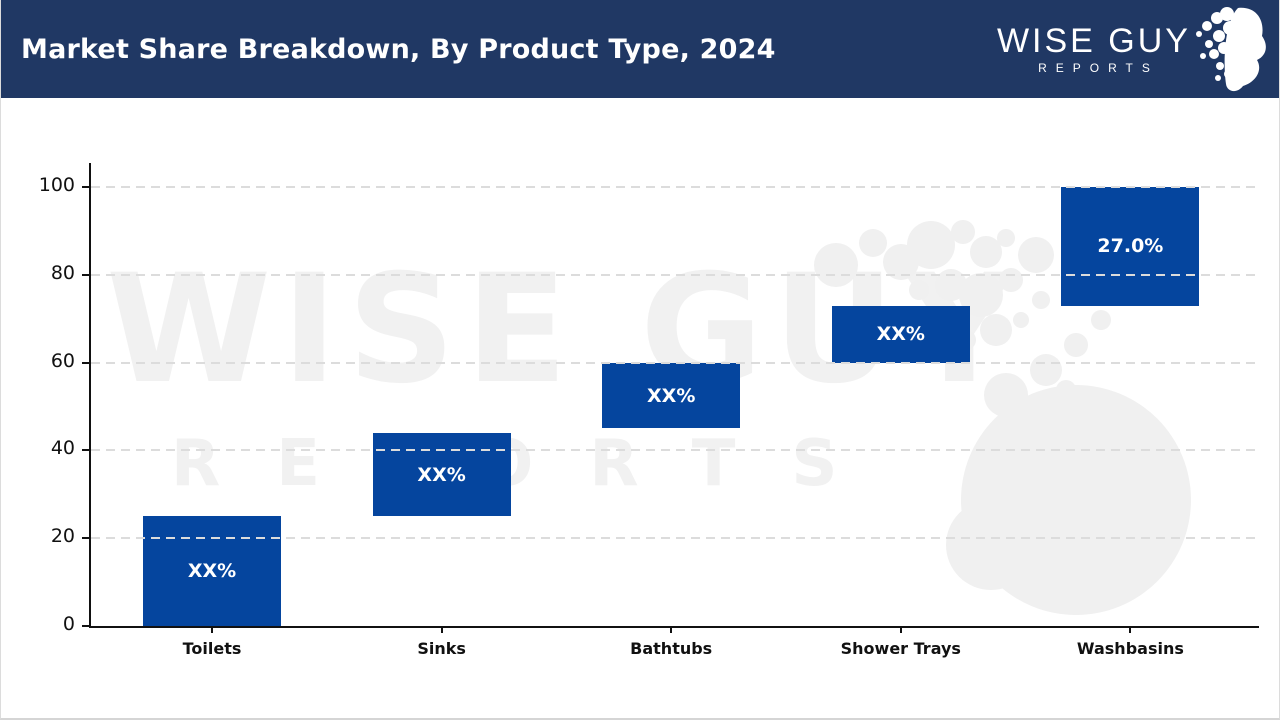 Image resolution: width=1280 pixels, height=720 pixels. I want to click on x-tick-sinks, so click(441, 630).